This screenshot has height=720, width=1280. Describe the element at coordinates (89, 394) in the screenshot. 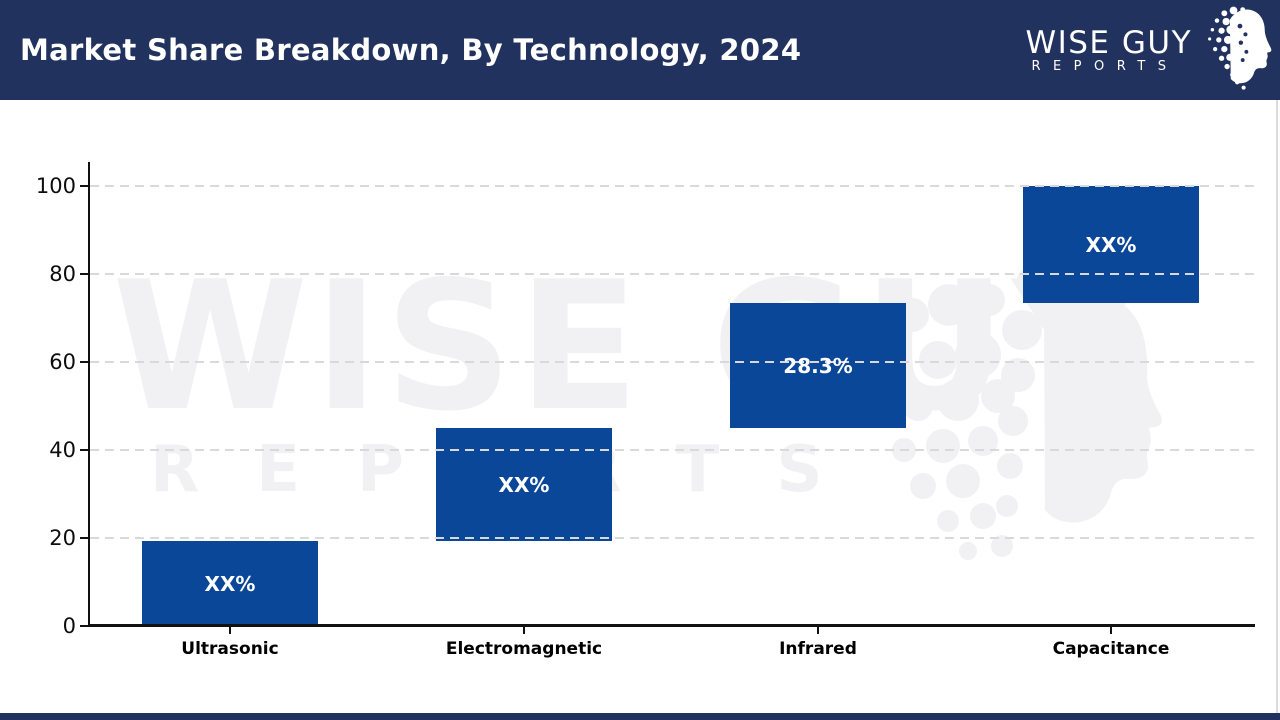

I see `y-axis-line` at that location.